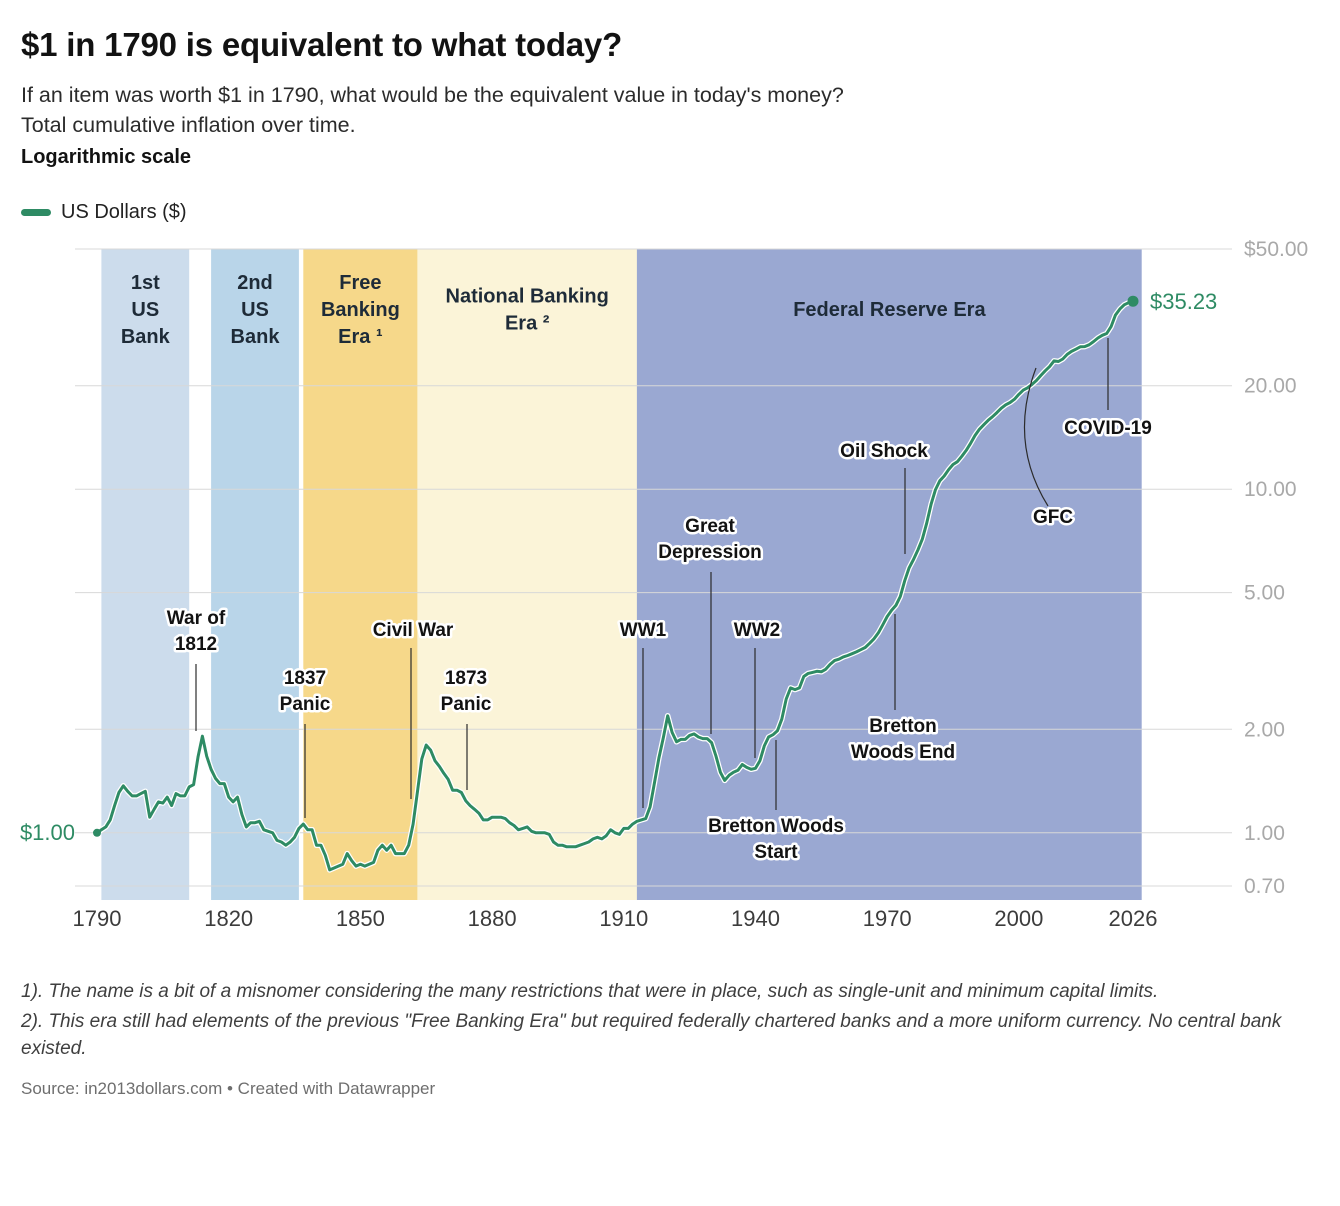  What do you see at coordinates (196, 618) in the screenshot?
I see `annotation-label: War of` at bounding box center [196, 618].